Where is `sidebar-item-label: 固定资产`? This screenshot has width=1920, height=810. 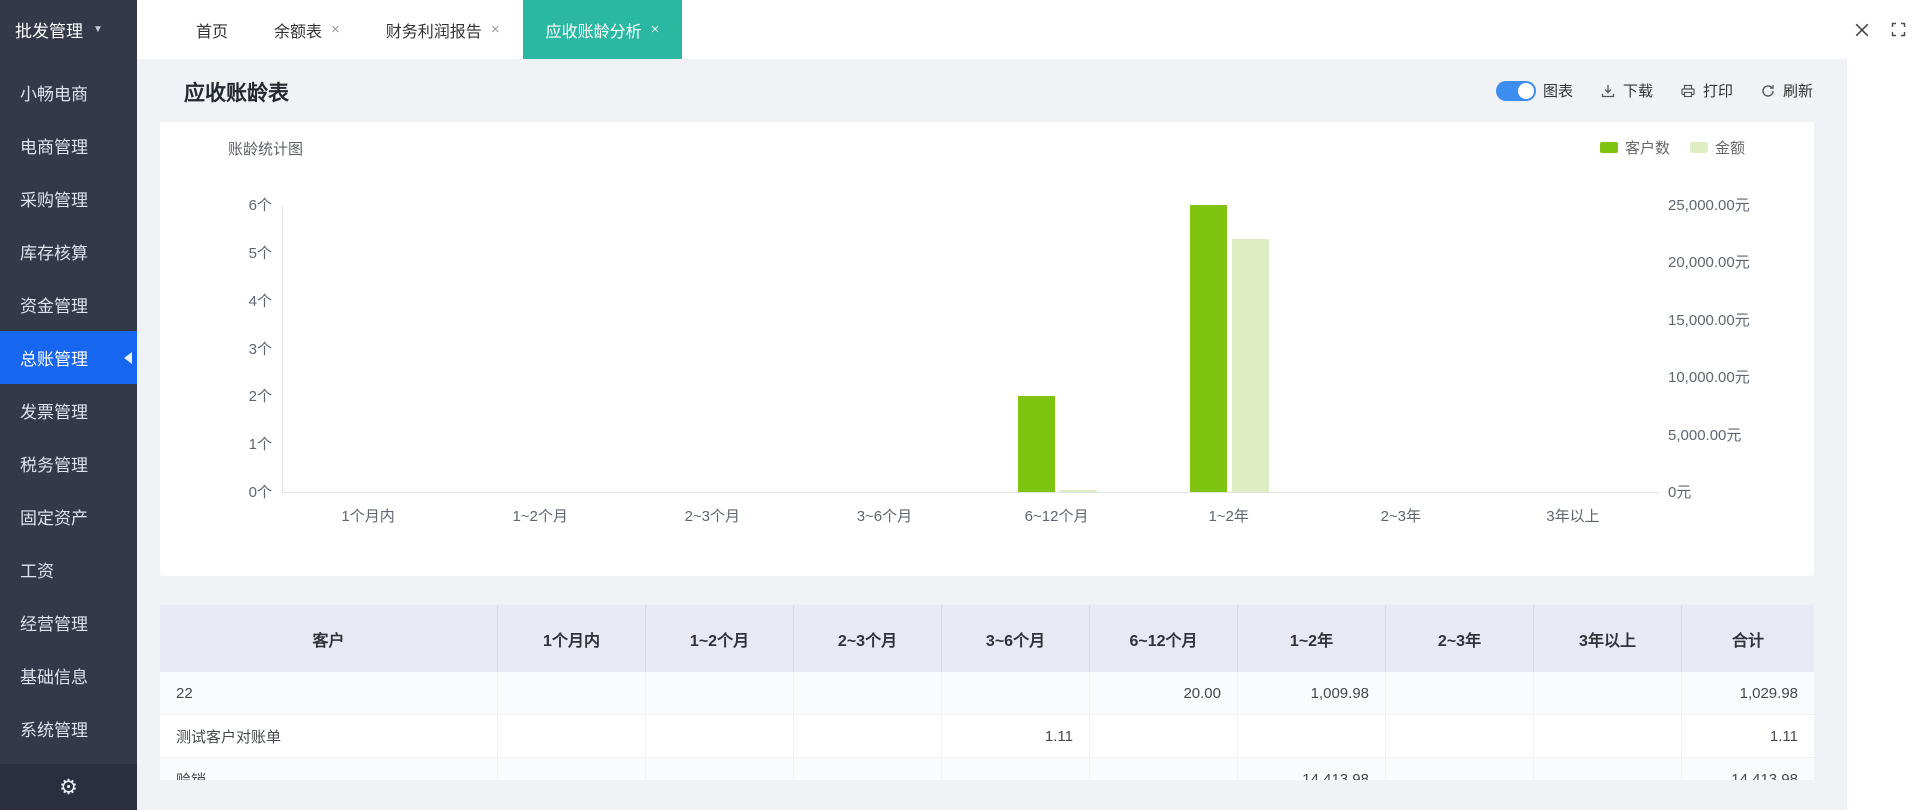 sidebar-item-label: 固定资产 is located at coordinates (54, 518).